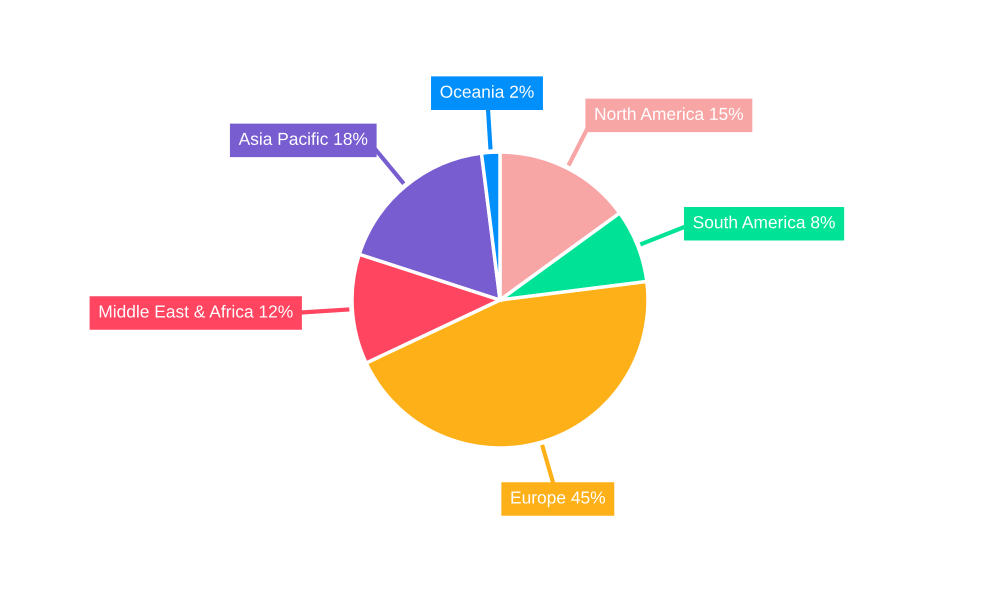 The width and height of the screenshot is (1000, 600). What do you see at coordinates (303, 139) in the screenshot?
I see `slice-label: Asia Pacific 18%` at bounding box center [303, 139].